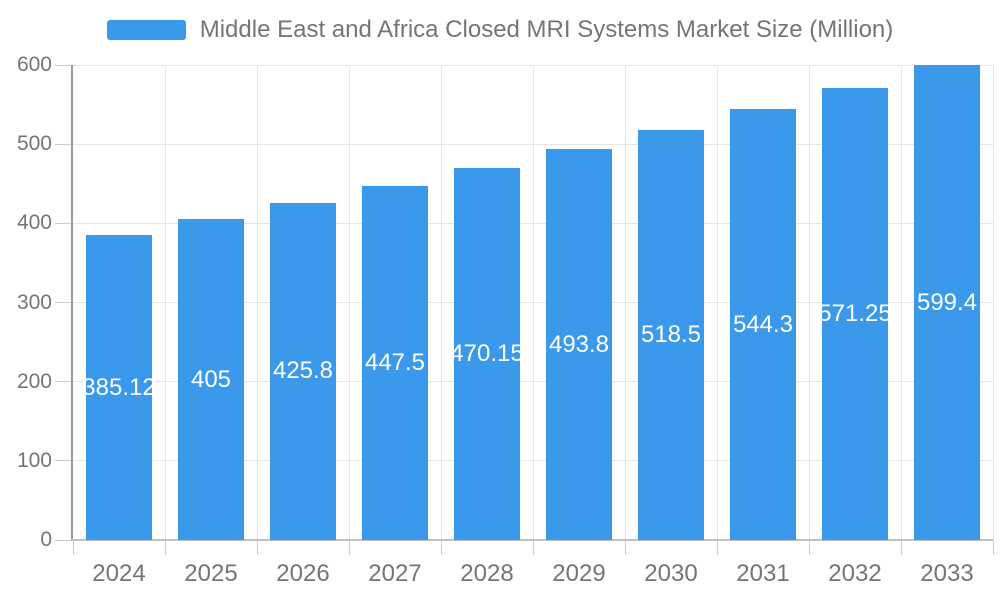  Describe the element at coordinates (34, 223) in the screenshot. I see `y-axis-tick-label: 400` at that location.